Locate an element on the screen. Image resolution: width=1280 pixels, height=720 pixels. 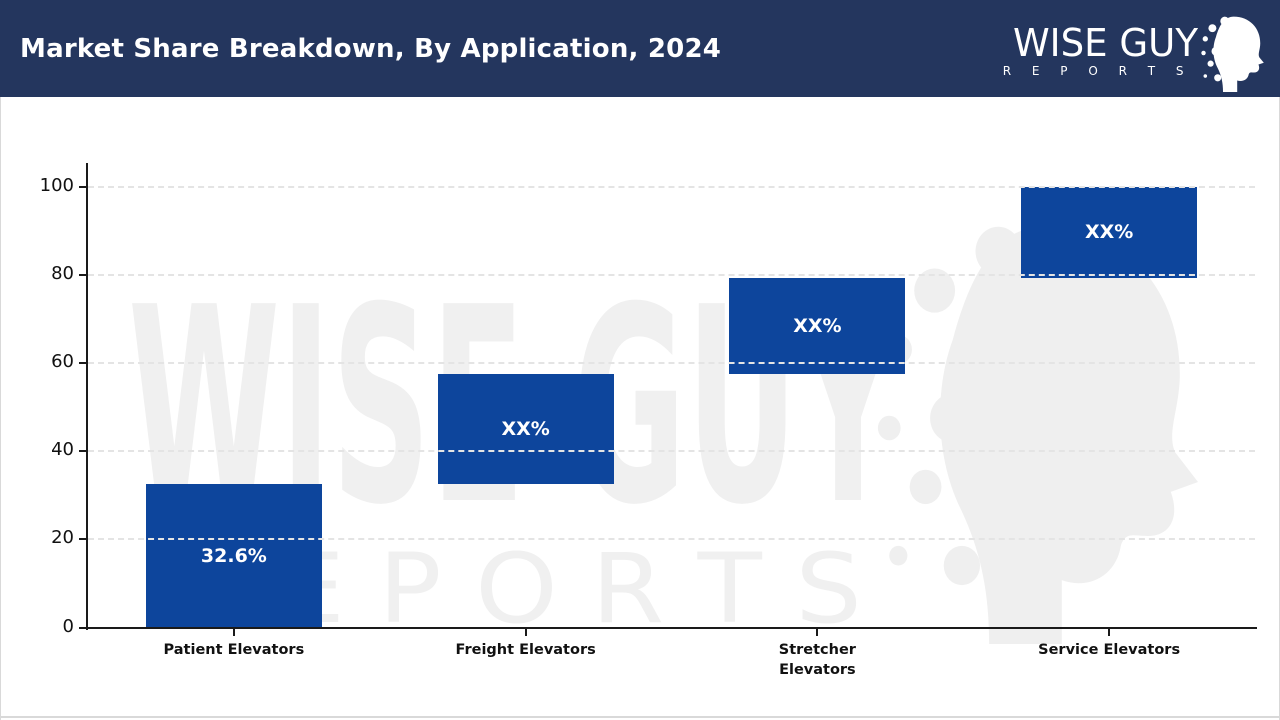
y-axis is located at coordinates (86, 396).